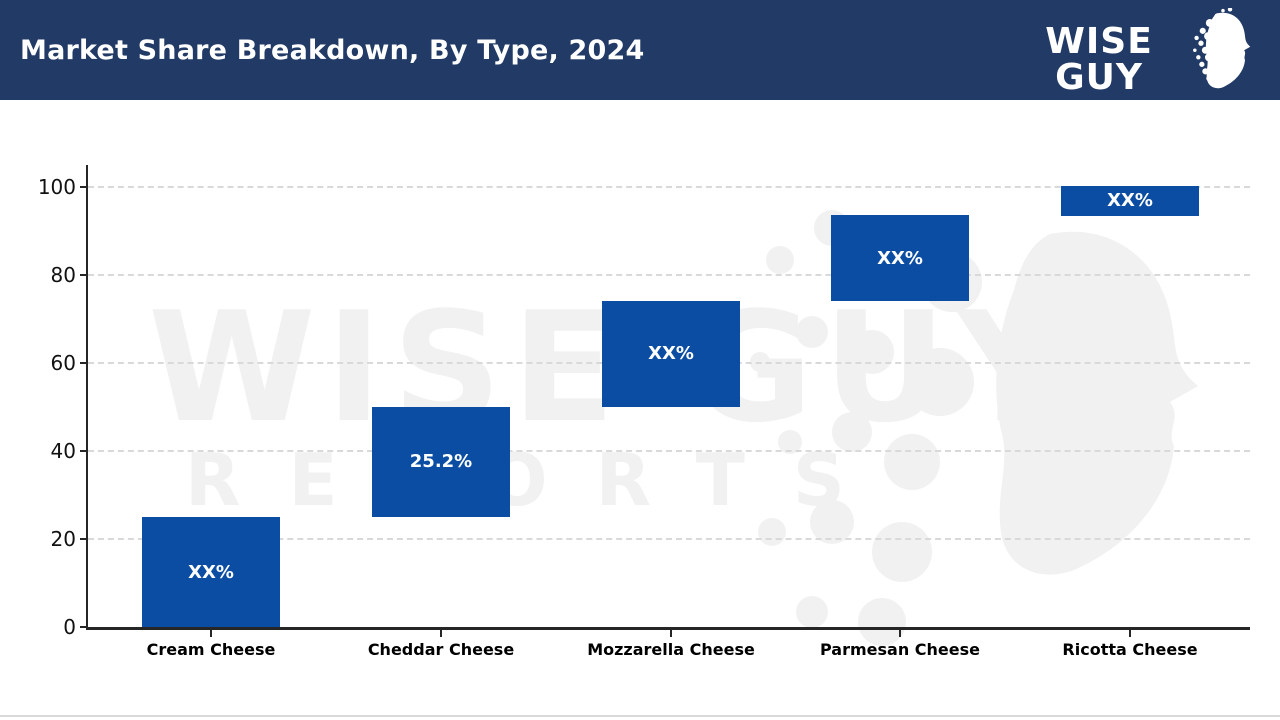  I want to click on y-tick-label: 40, so click(63, 451).